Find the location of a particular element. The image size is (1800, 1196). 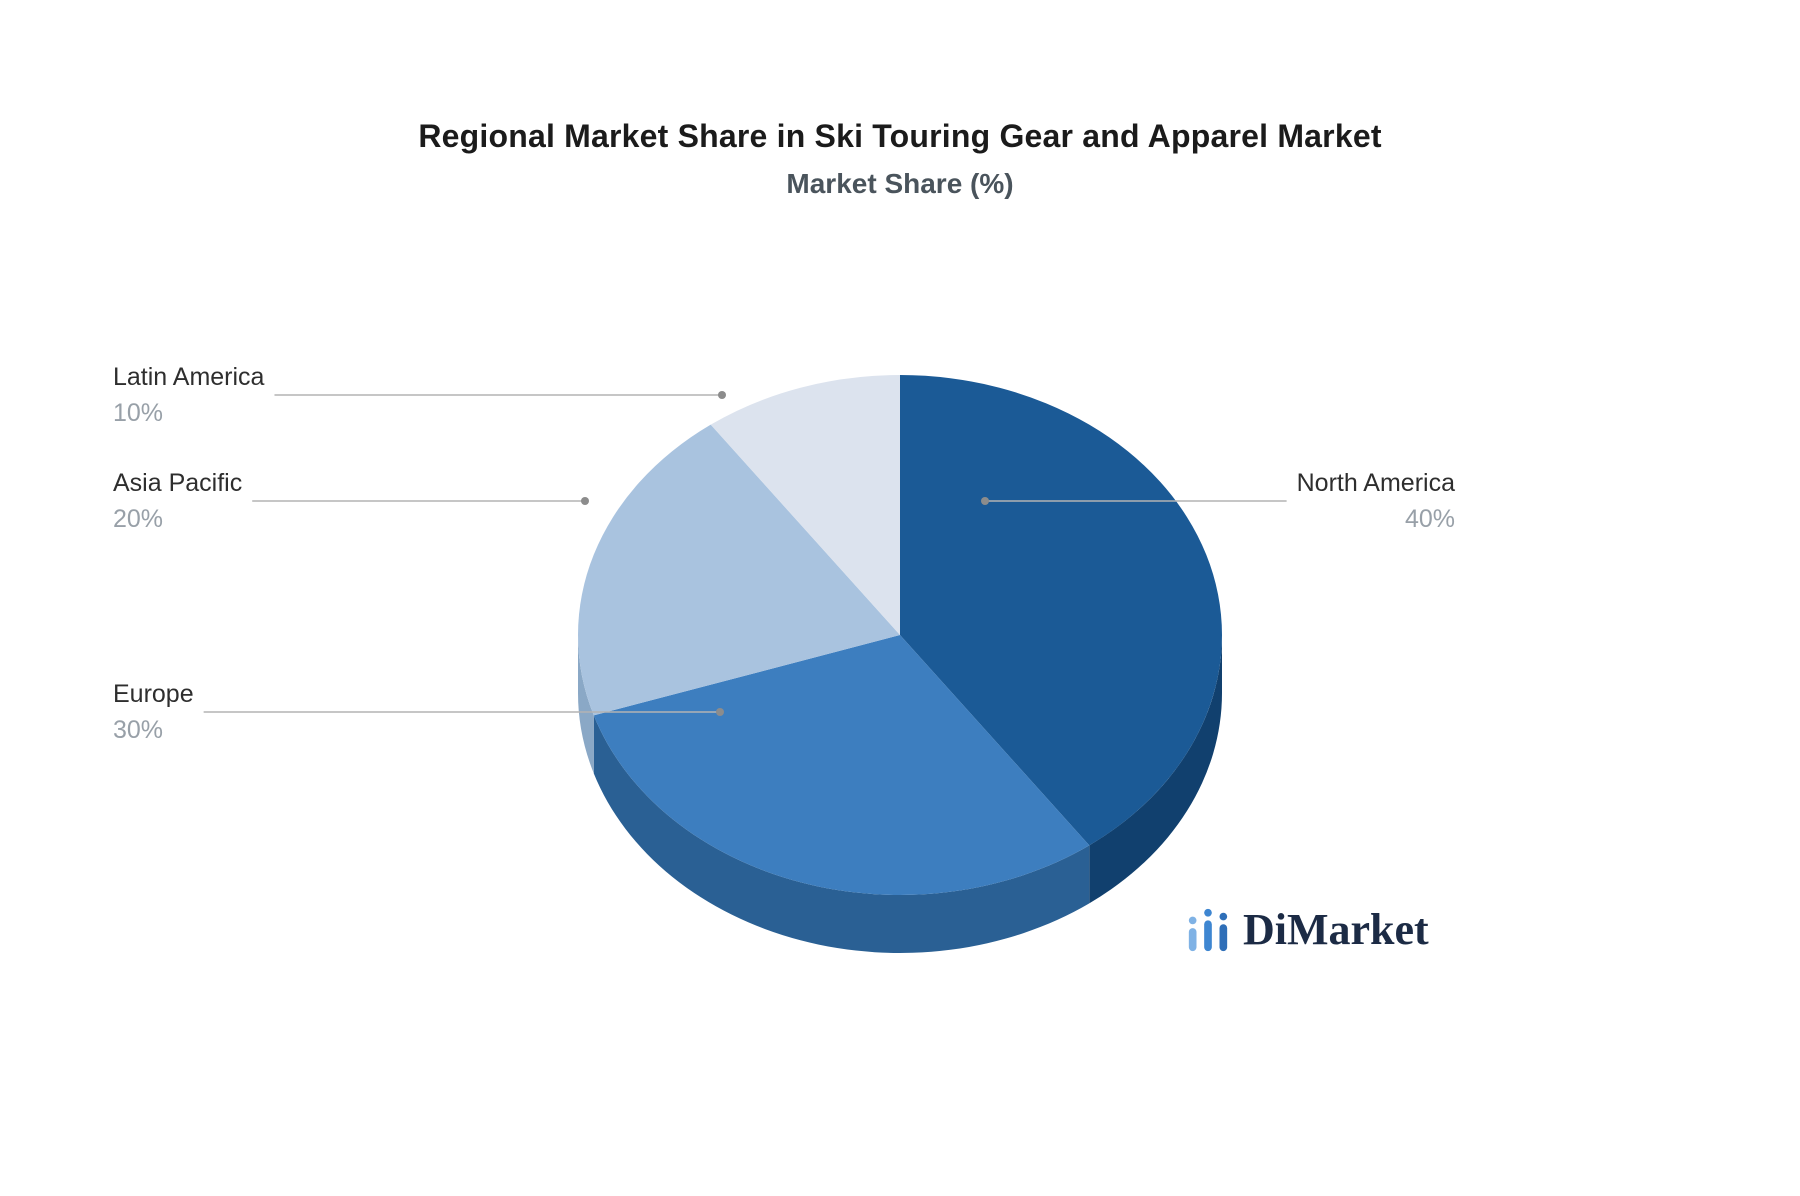

pie-slice-europe is located at coordinates (841, 765).